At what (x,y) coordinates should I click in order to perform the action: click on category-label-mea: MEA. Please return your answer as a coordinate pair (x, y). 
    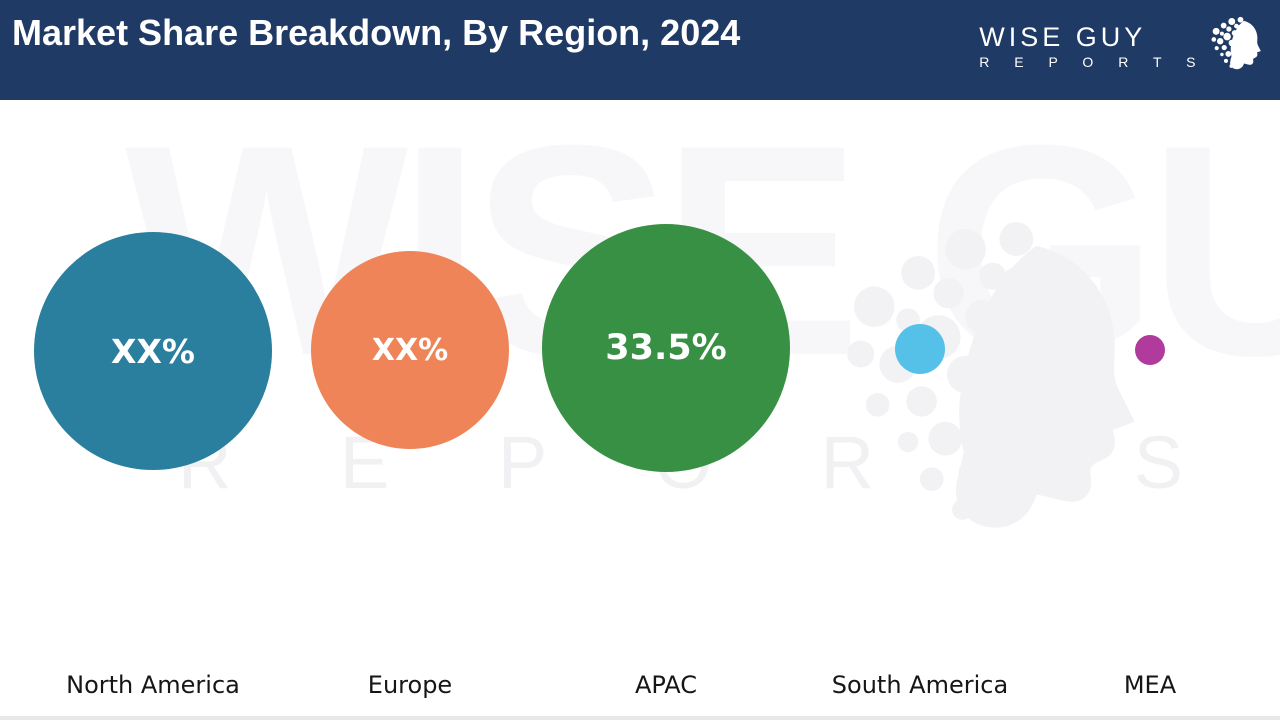
    Looking at the image, I should click on (1150, 685).